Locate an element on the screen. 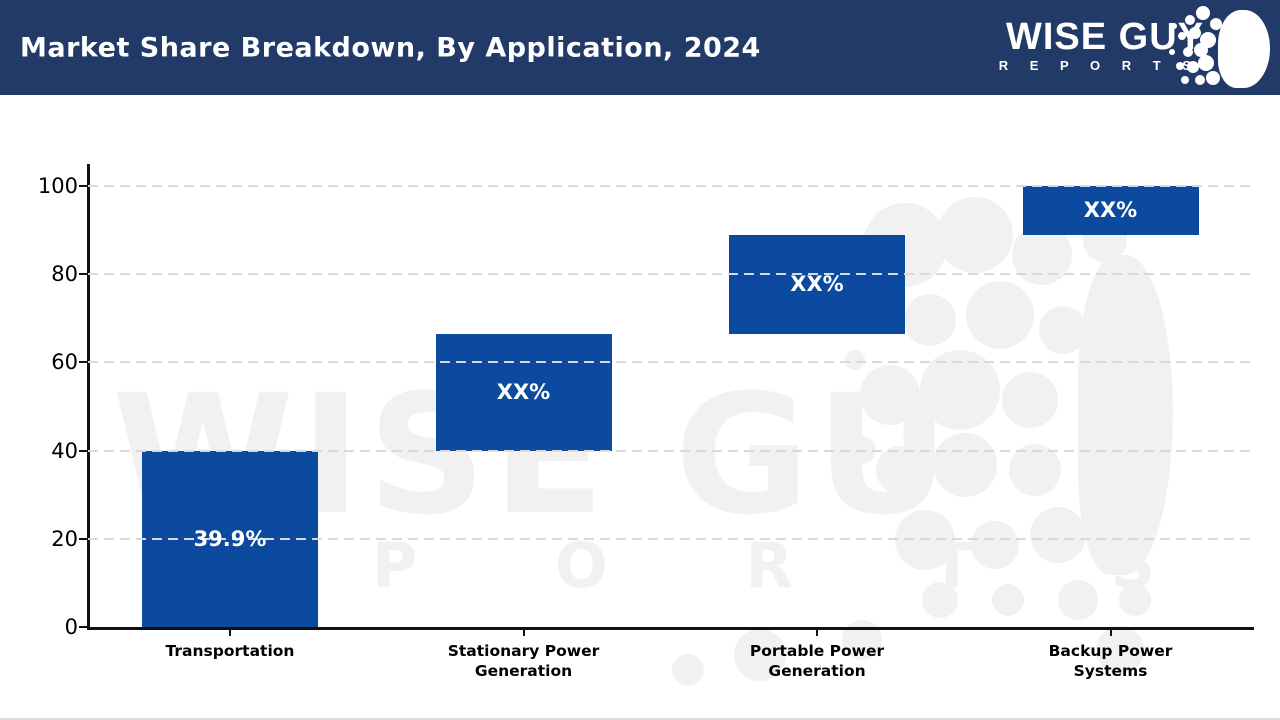  logo-subtext: R E P O R T S is located at coordinates (1099, 65).